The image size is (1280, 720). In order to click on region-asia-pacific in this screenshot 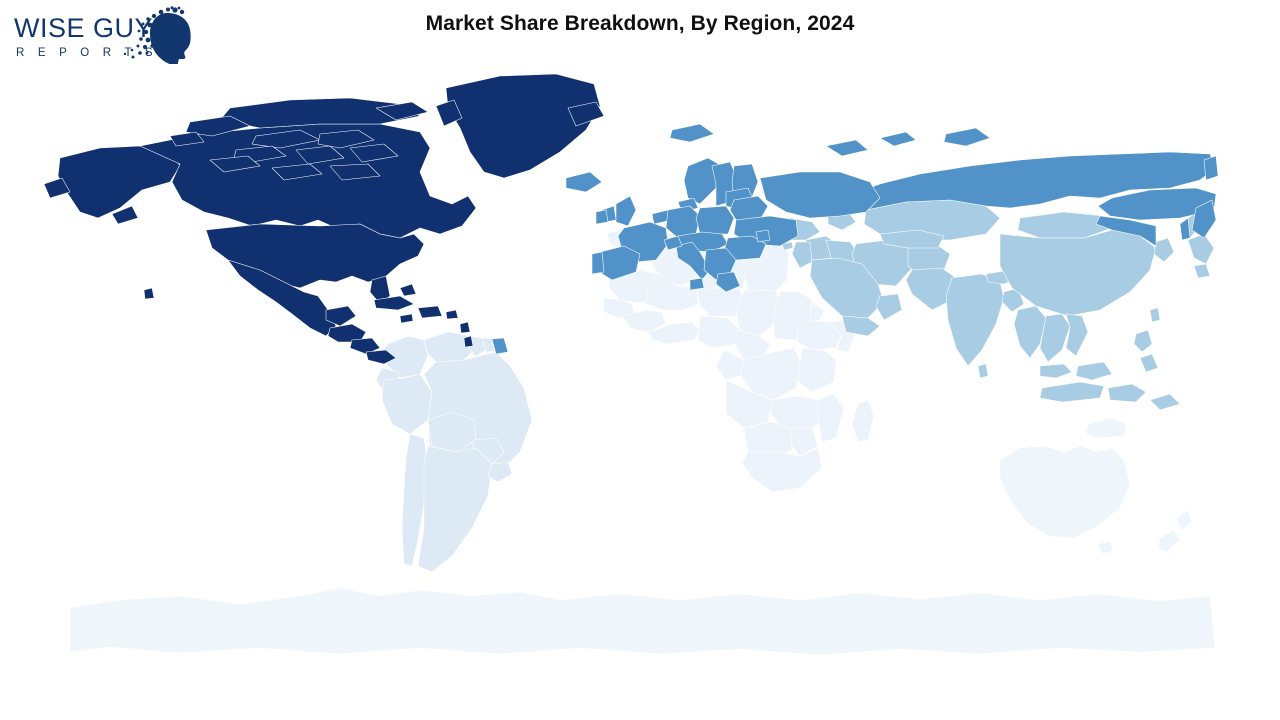, I will do `click(987, 305)`.